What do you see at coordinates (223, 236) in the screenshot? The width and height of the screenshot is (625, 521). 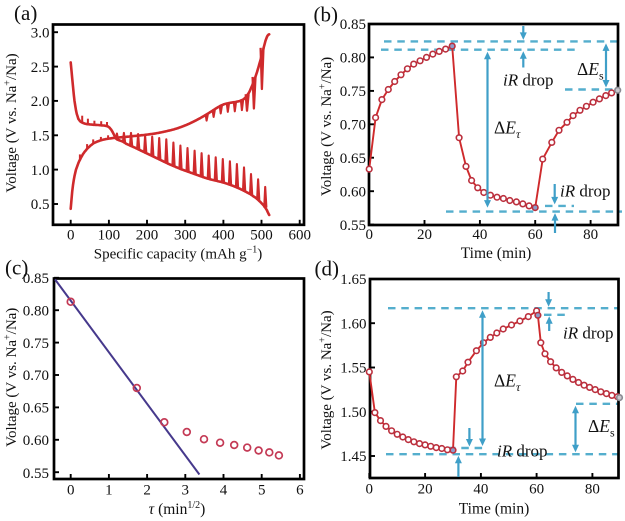 I see `svg-text: 400` at bounding box center [223, 236].